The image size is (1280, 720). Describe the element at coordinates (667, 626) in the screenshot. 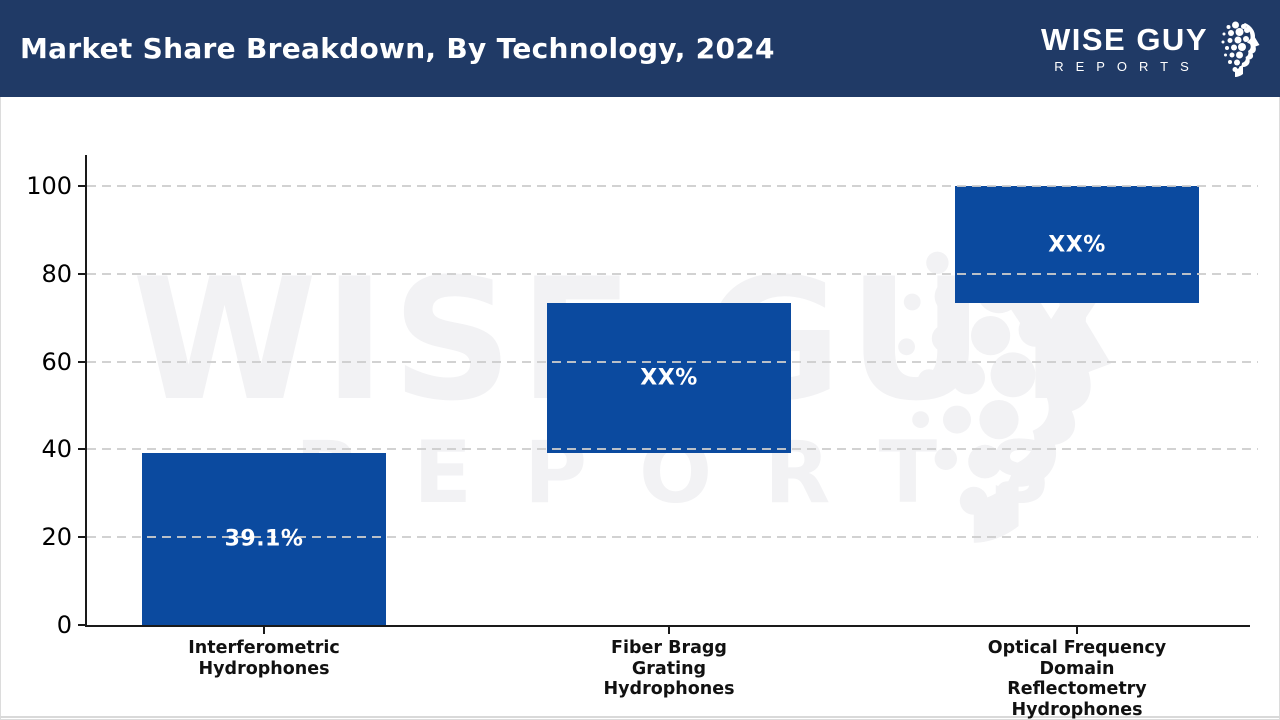

I see `x-axis-line` at that location.